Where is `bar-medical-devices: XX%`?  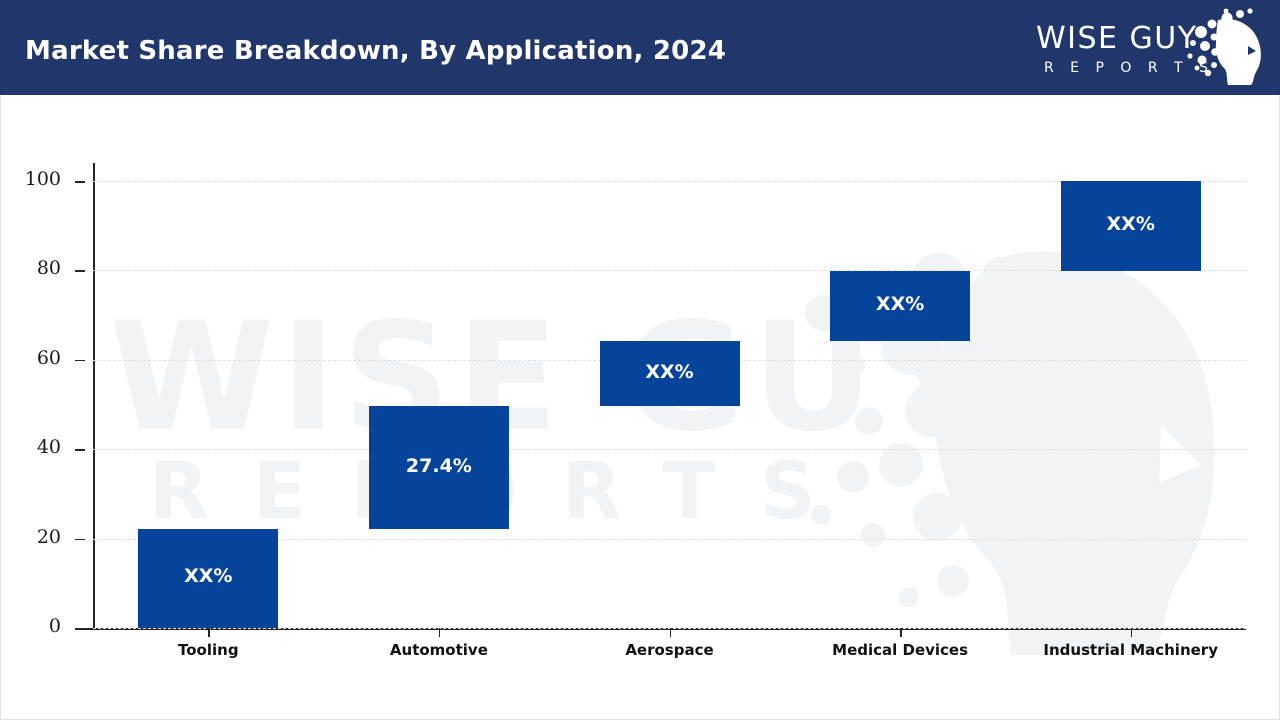 bar-medical-devices: XX% is located at coordinates (900, 306).